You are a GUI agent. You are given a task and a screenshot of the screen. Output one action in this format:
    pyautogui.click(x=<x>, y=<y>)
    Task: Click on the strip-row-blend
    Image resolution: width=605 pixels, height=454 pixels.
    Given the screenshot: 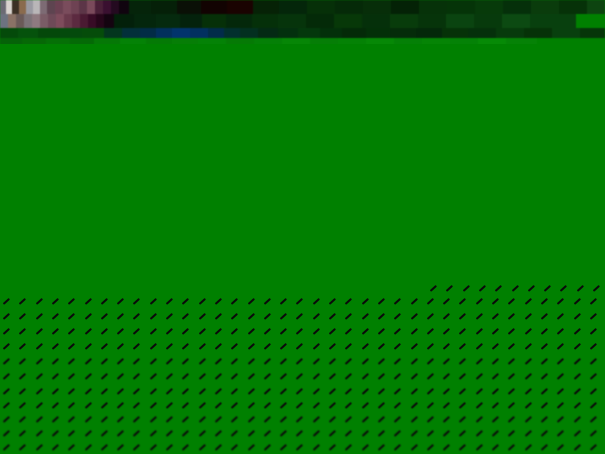 What is the action you would take?
    pyautogui.click(x=302, y=41)
    